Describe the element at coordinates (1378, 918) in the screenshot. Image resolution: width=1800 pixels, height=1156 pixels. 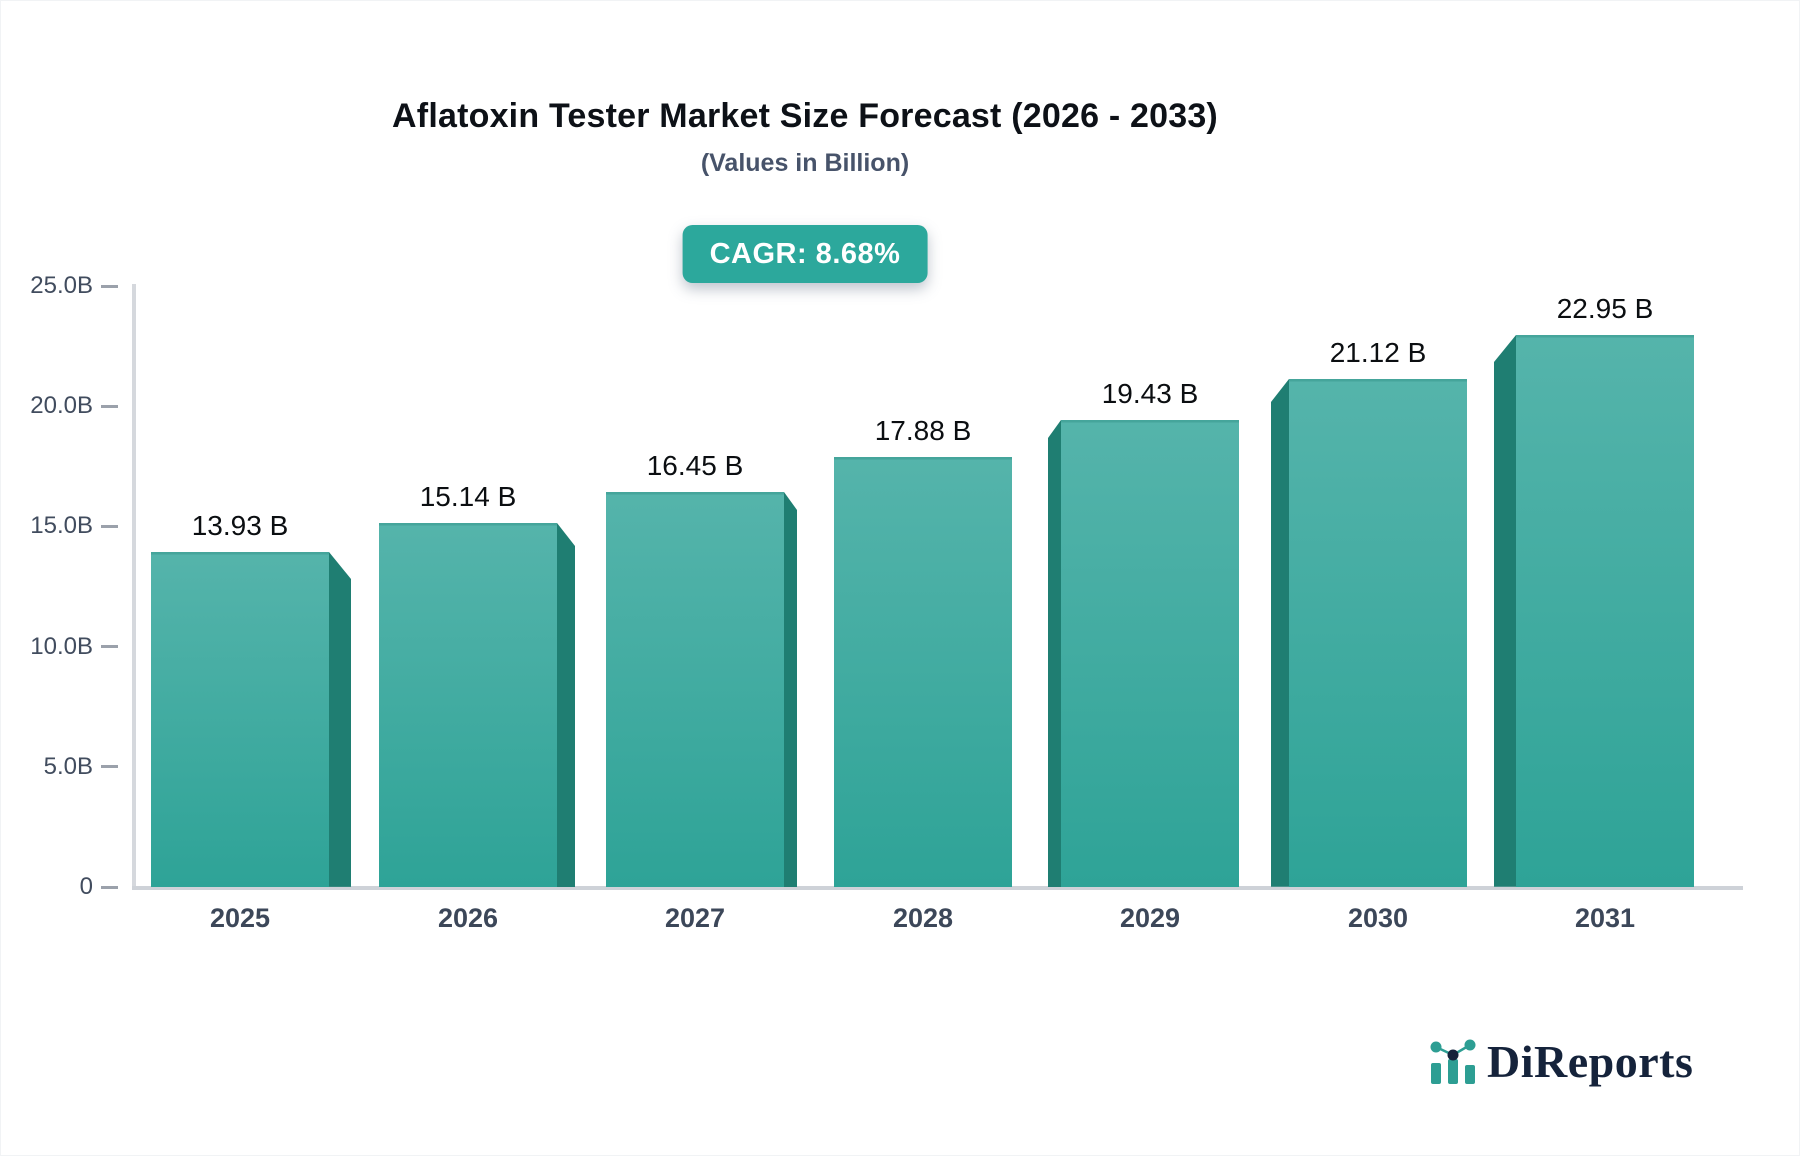
I see `x-axis-label: 2030` at that location.